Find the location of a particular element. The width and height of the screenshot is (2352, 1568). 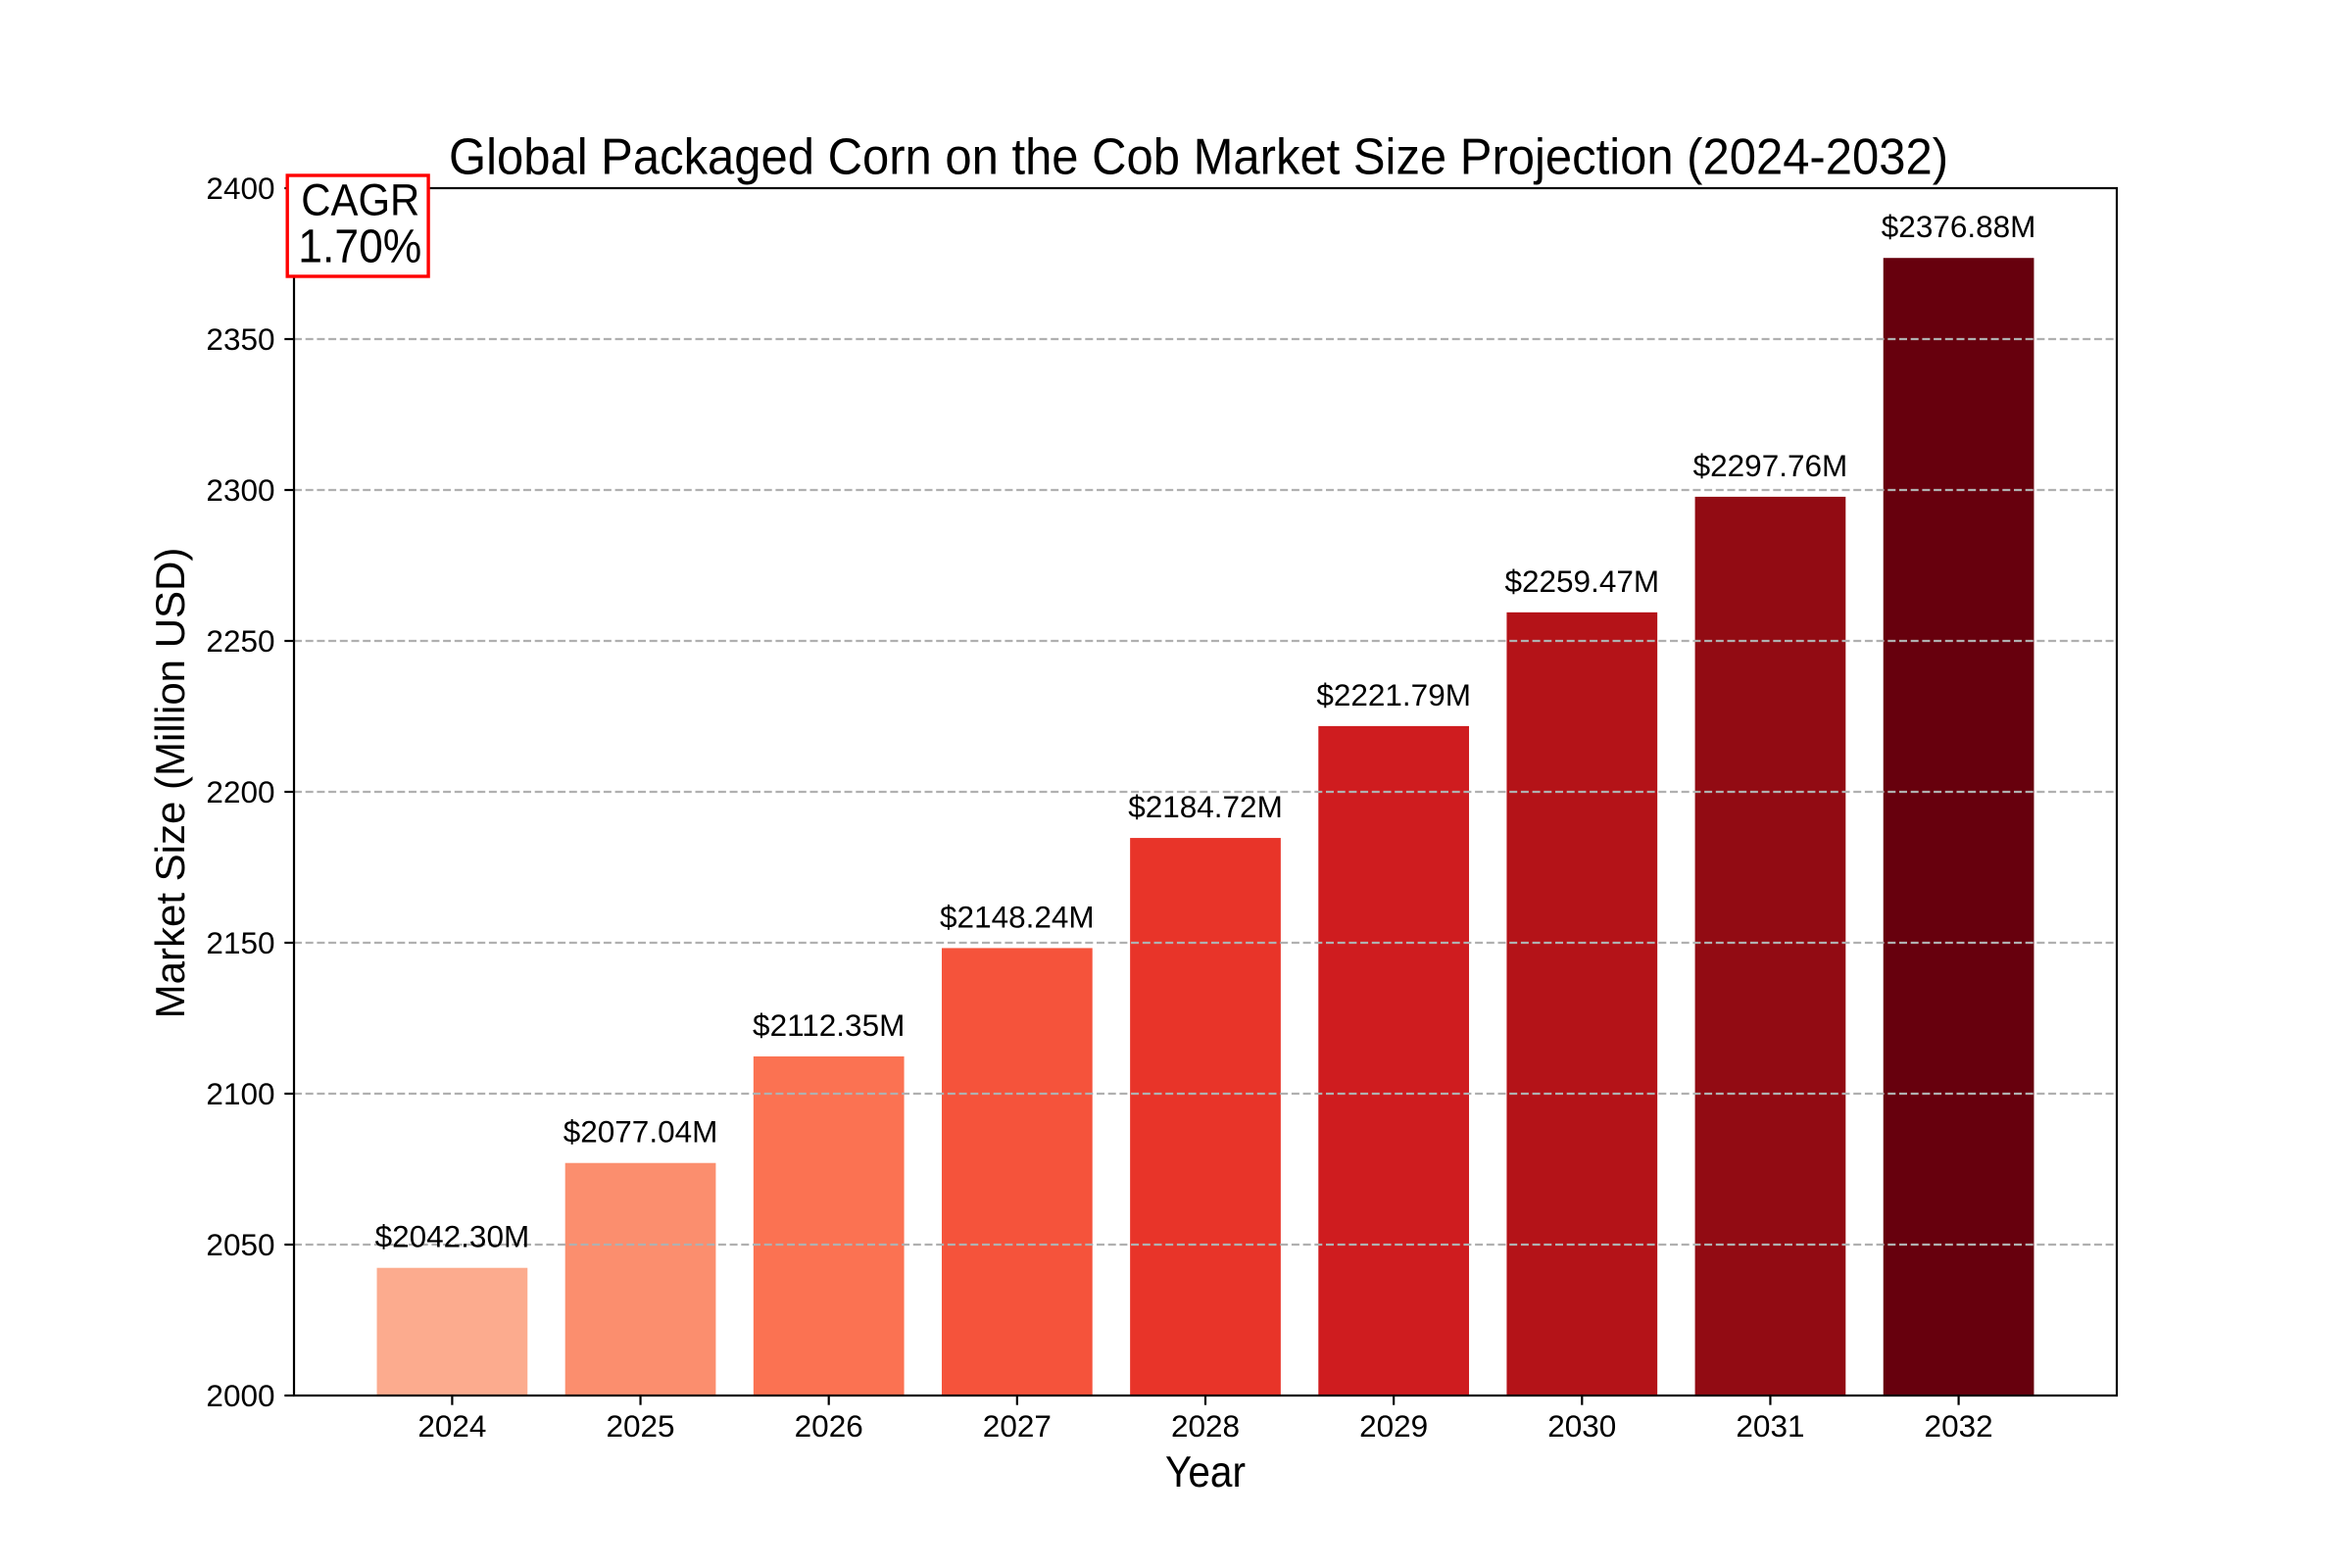

svg-text: $2042.30M is located at coordinates (452, 1236).